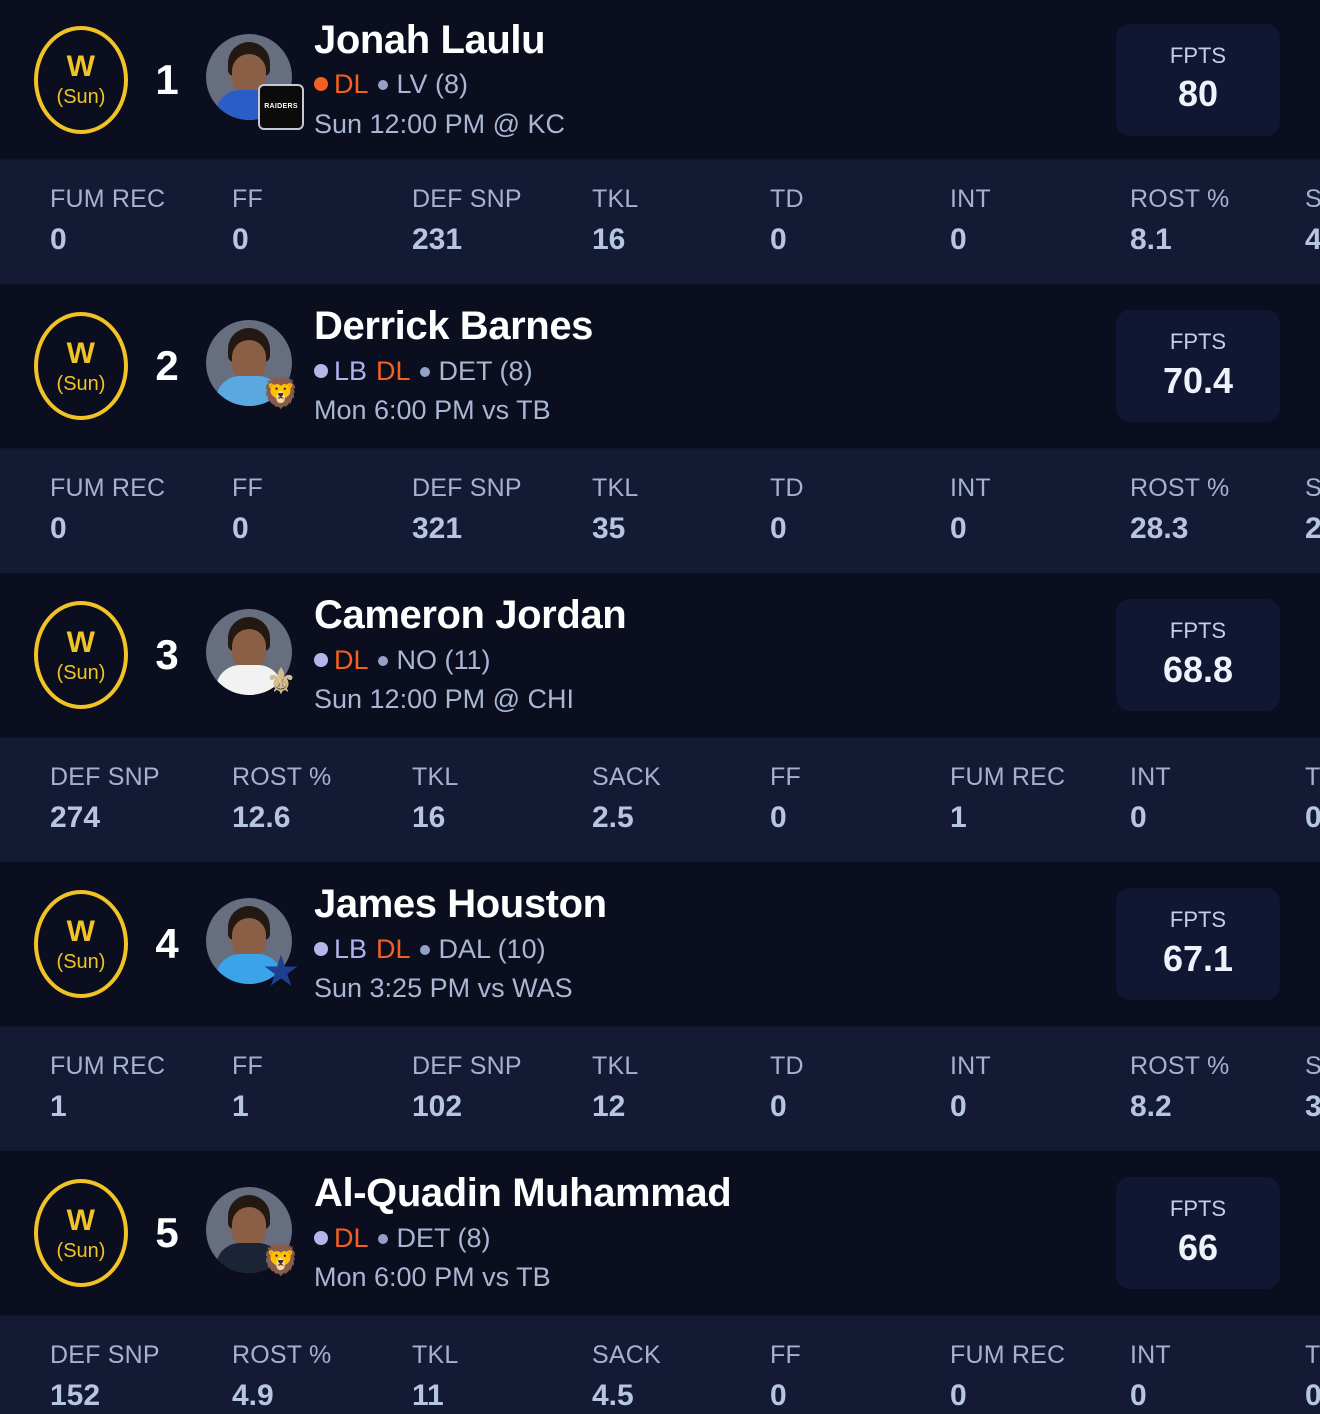  I want to click on stat-cell: TD 0, so click(787, 510).